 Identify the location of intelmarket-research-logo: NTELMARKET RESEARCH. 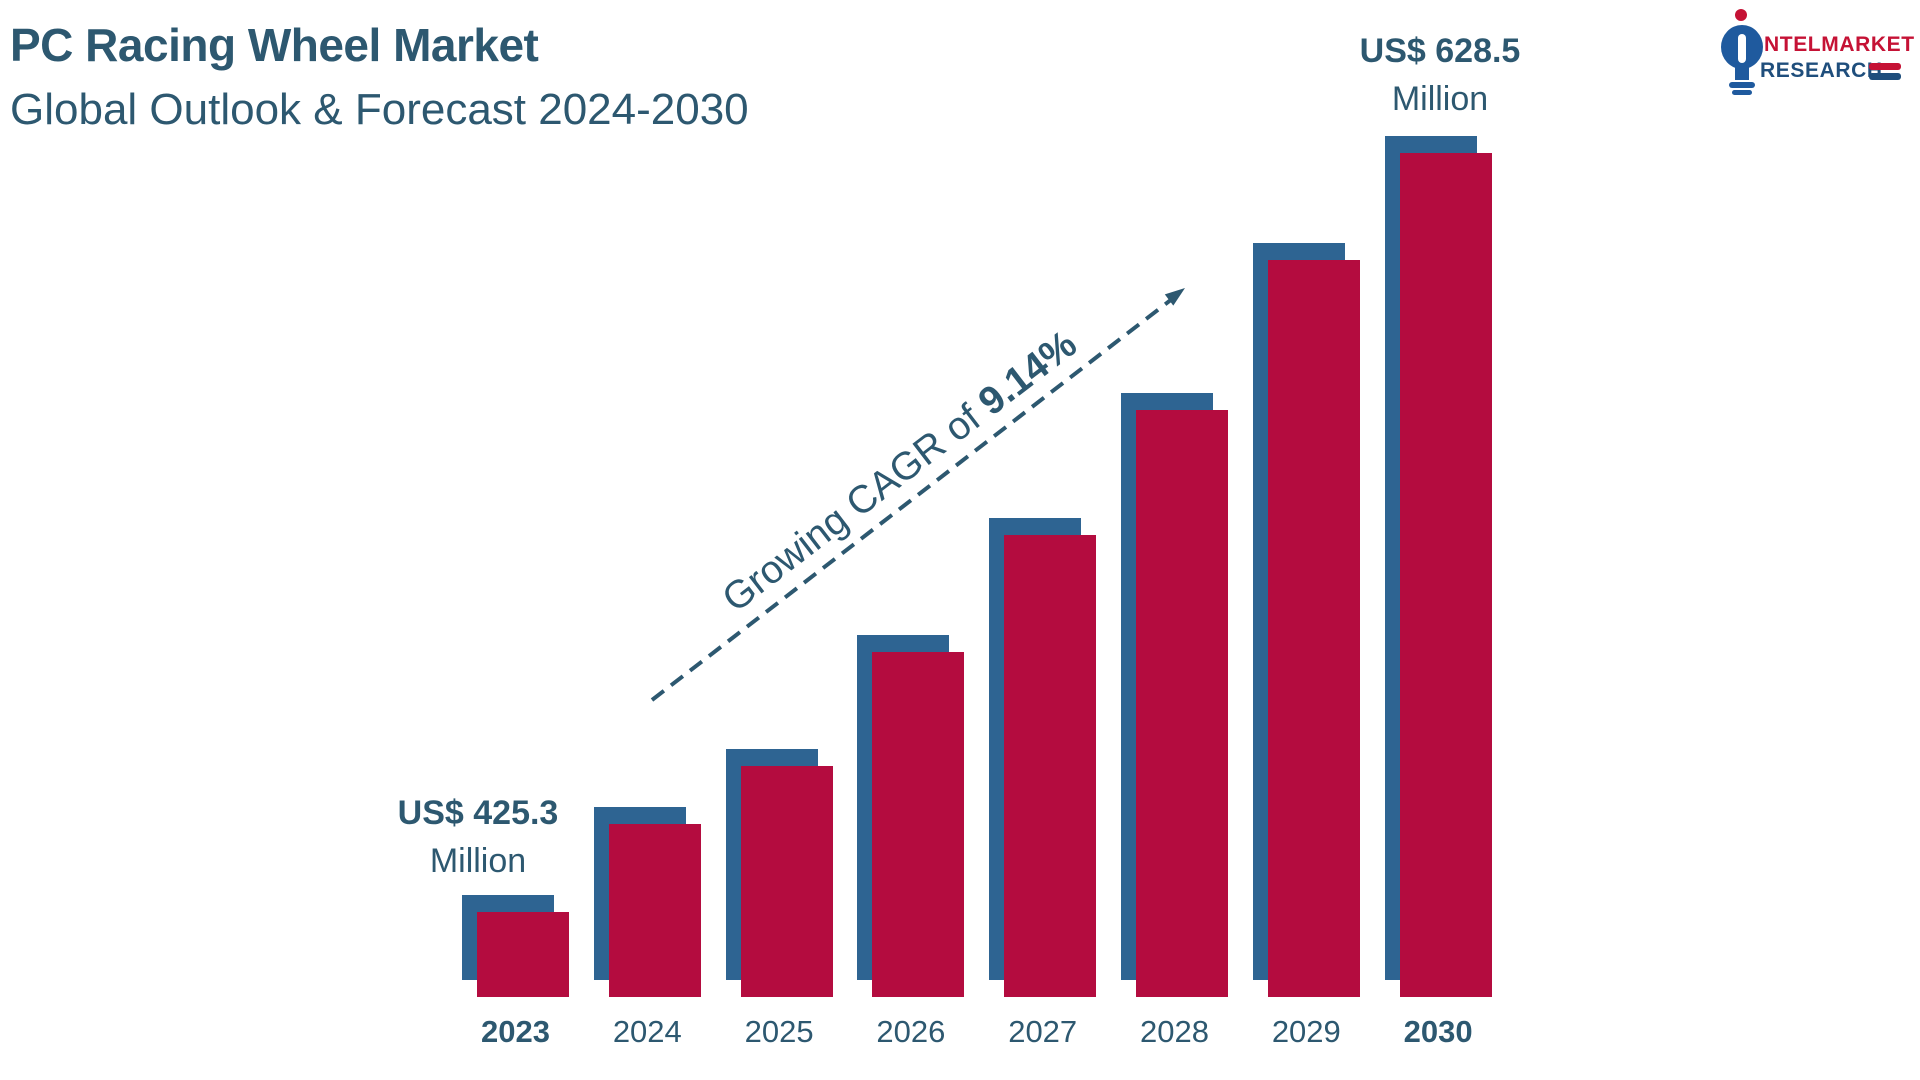
(1807, 54).